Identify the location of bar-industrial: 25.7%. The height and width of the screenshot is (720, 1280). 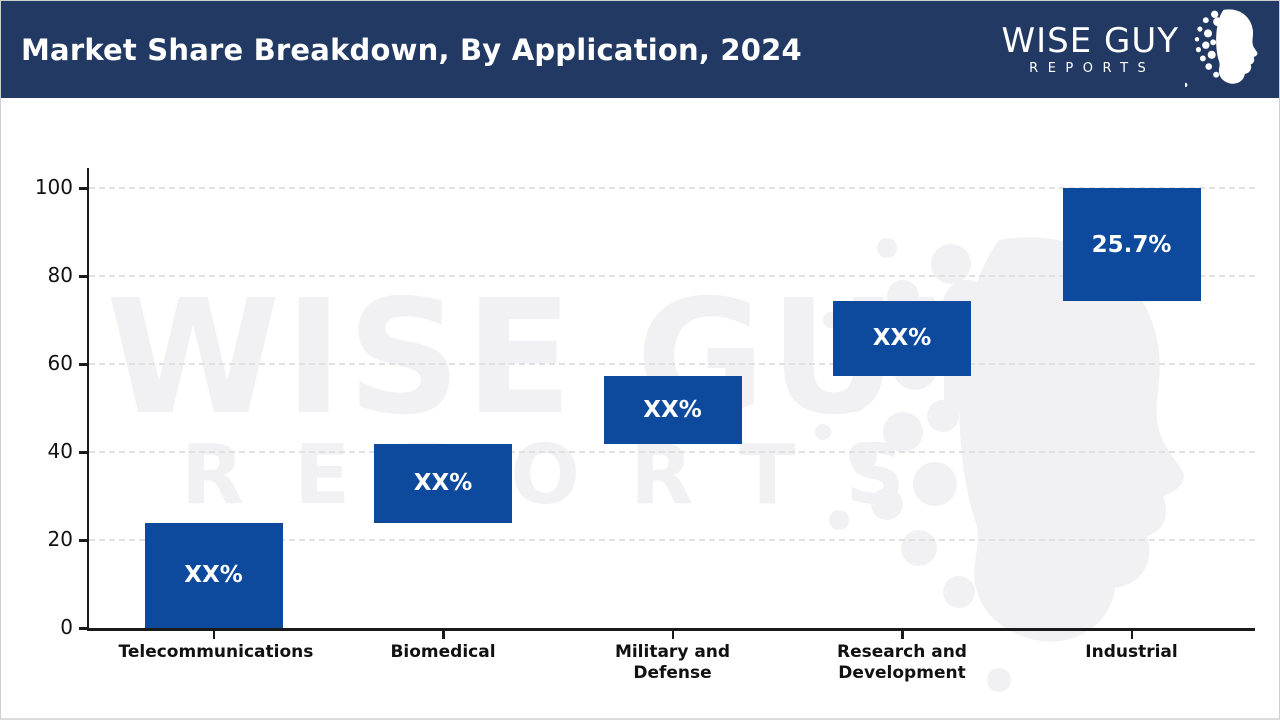
(1131, 245).